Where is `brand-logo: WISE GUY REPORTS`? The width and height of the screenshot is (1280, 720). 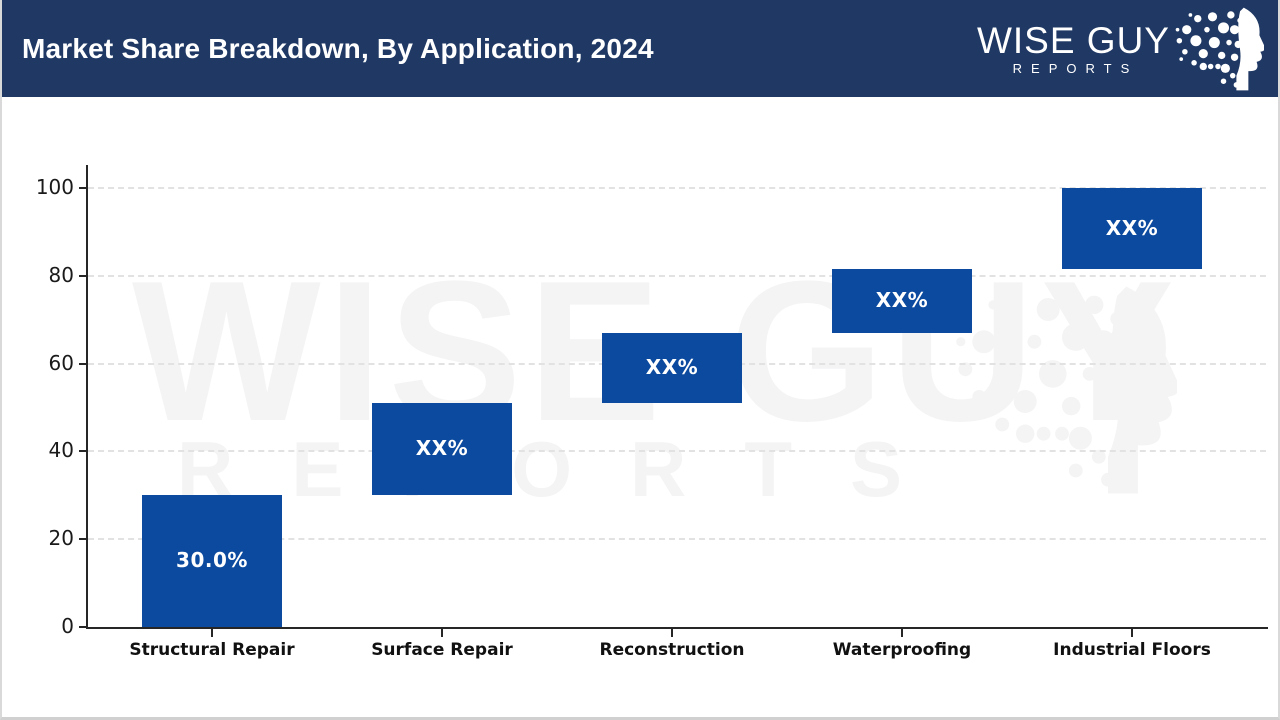
brand-logo: WISE GUY REPORTS is located at coordinates (1120, 49).